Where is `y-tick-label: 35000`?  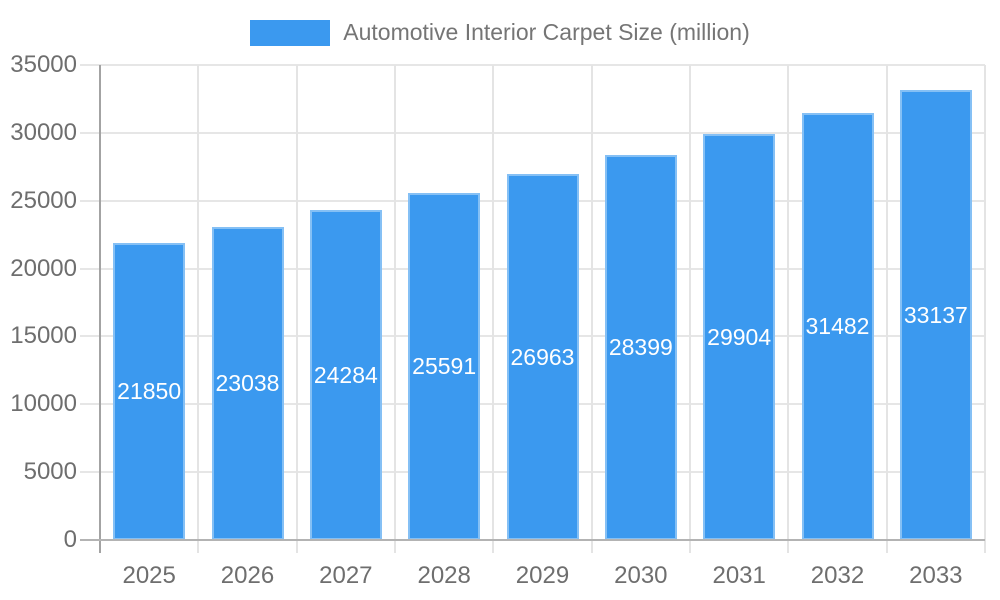 y-tick-label: 35000 is located at coordinates (43, 64).